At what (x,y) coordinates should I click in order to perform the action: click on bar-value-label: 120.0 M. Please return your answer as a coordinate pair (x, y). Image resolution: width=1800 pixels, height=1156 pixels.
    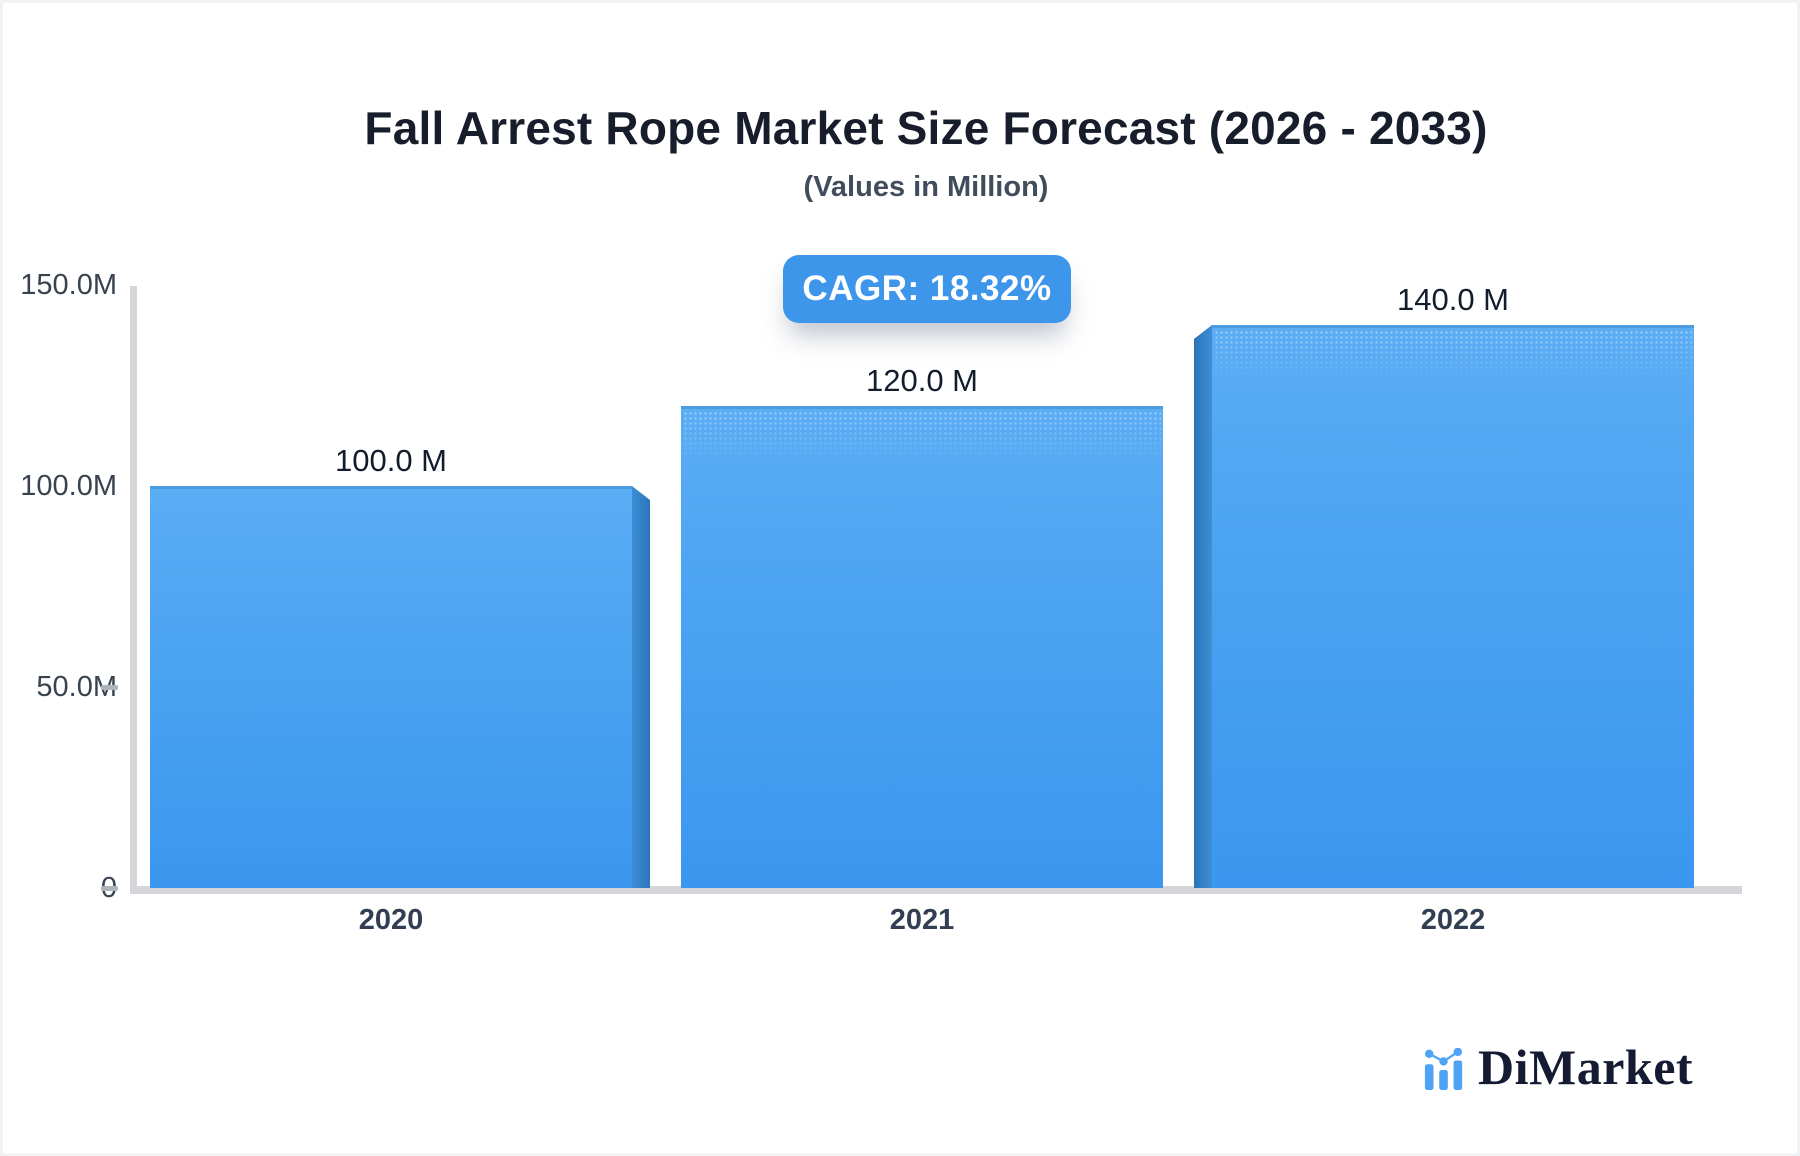
    Looking at the image, I should click on (921, 380).